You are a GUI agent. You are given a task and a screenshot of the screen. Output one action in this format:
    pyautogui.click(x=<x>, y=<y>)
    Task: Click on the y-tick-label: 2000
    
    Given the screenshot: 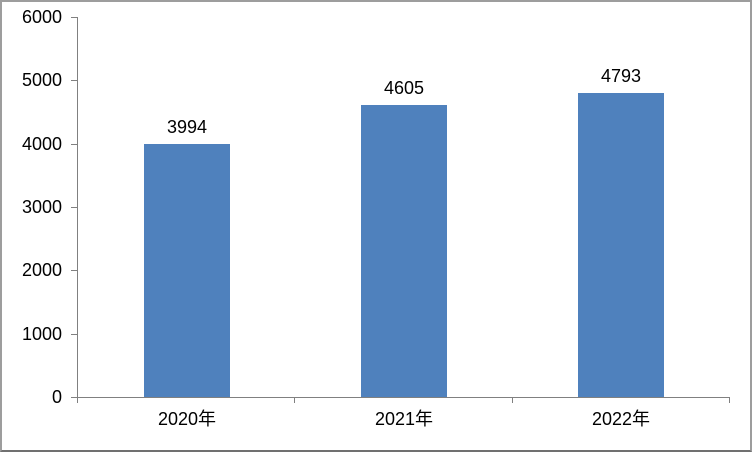 What is the action you would take?
    pyautogui.click(x=41, y=270)
    